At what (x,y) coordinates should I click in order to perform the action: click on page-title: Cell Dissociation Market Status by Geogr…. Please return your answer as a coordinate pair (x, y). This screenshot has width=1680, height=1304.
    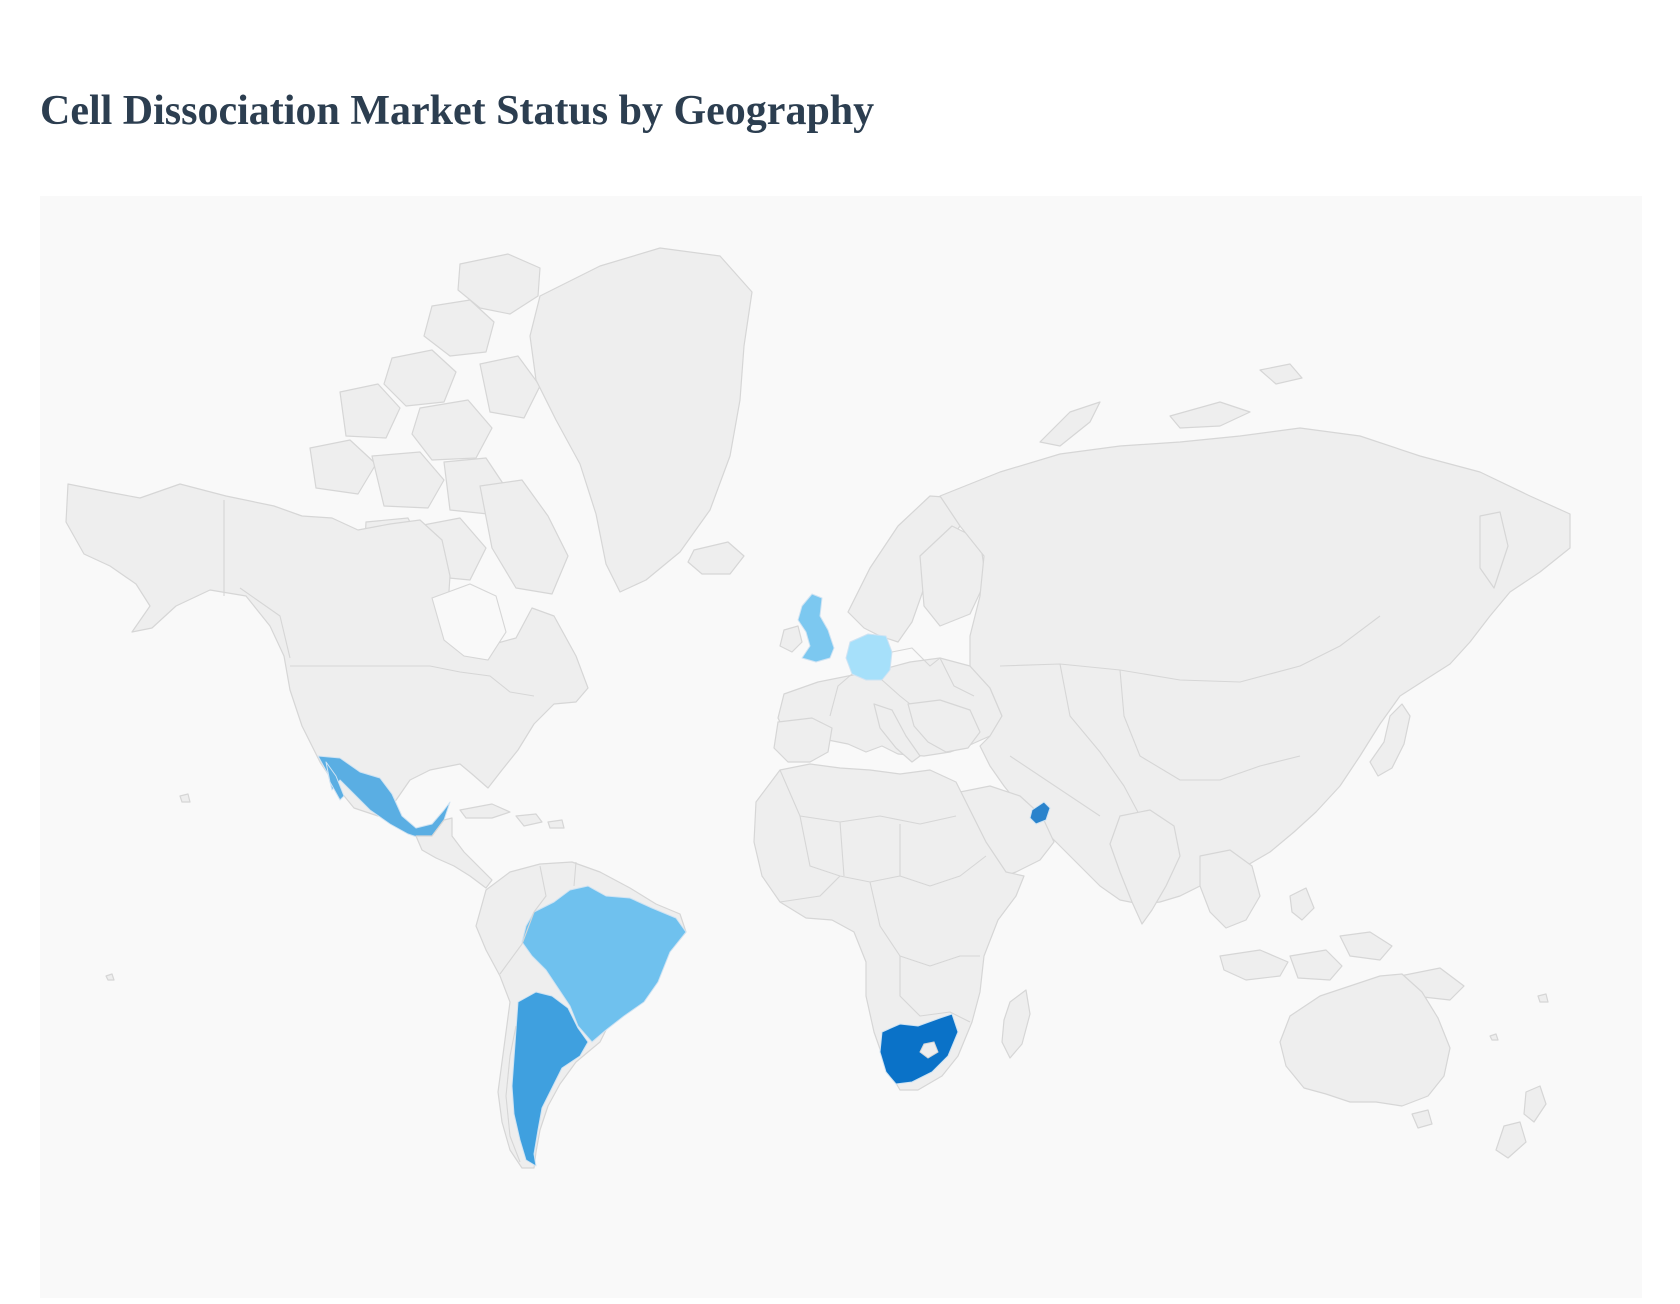
    Looking at the image, I should click on (457, 111).